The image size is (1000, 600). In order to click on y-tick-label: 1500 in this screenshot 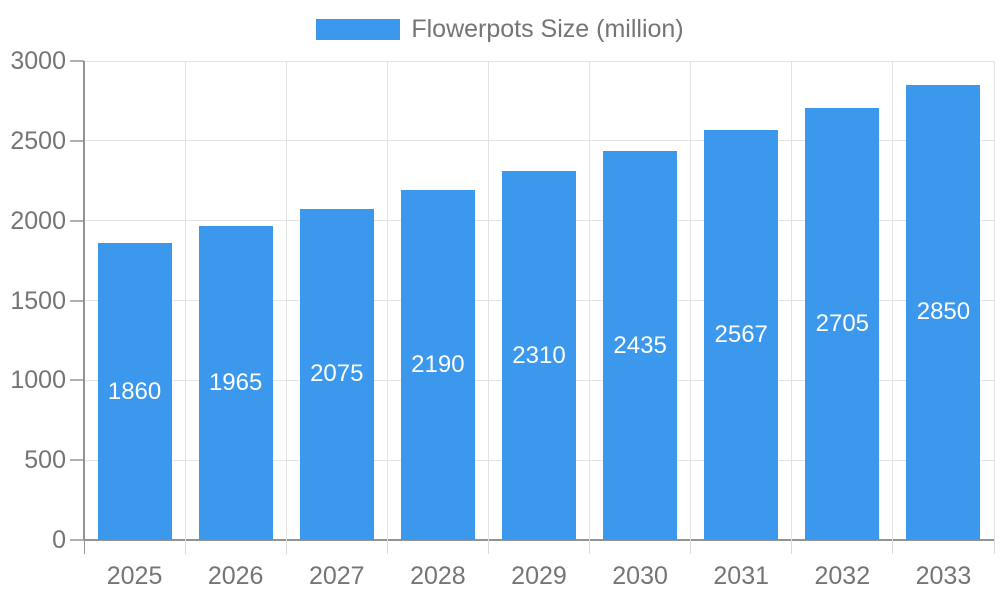, I will do `click(38, 300)`.